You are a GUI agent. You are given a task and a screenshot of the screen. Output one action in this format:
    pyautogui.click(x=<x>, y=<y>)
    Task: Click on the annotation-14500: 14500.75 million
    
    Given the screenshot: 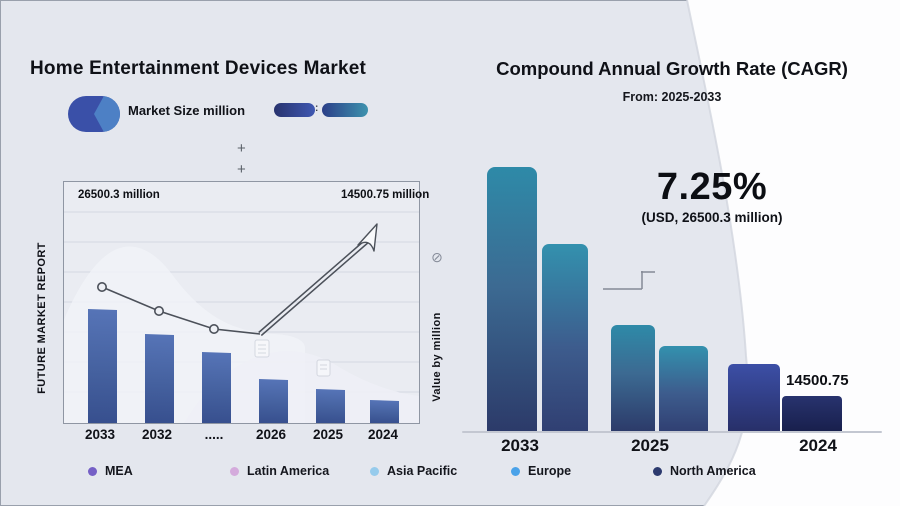 What is the action you would take?
    pyautogui.click(x=385, y=195)
    